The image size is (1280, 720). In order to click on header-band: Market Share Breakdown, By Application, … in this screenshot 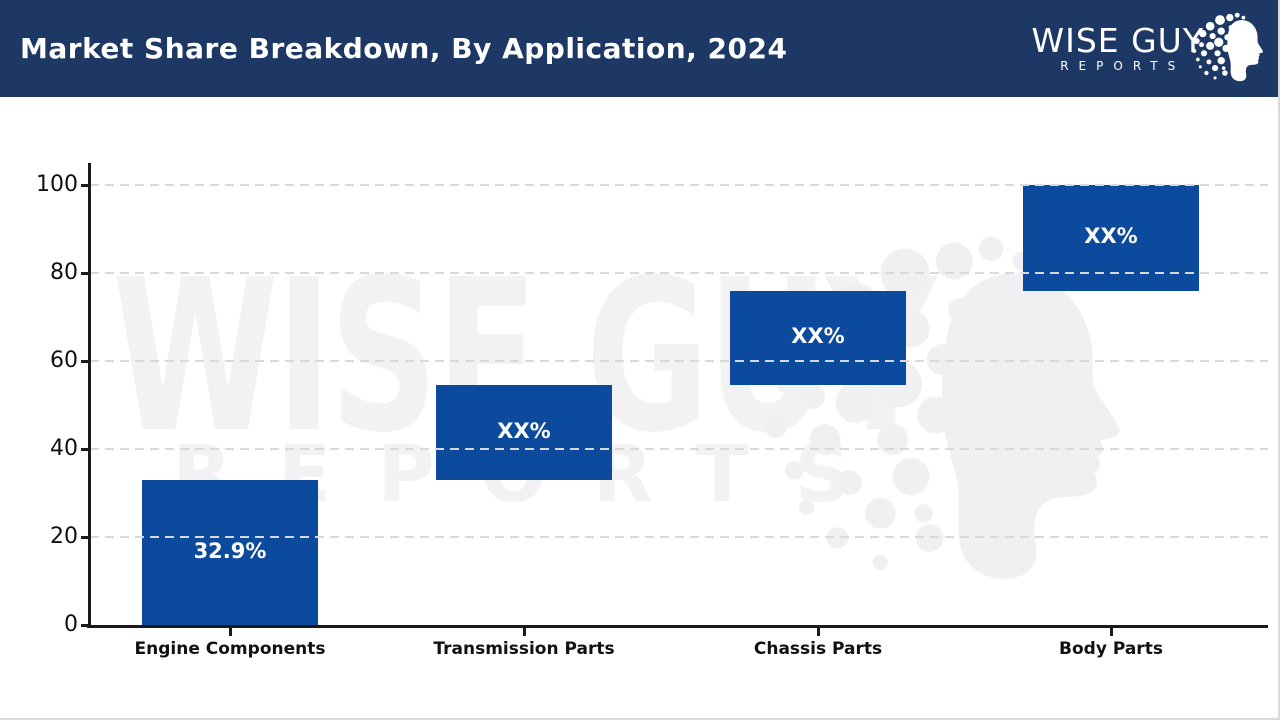, I will do `click(640, 48)`.